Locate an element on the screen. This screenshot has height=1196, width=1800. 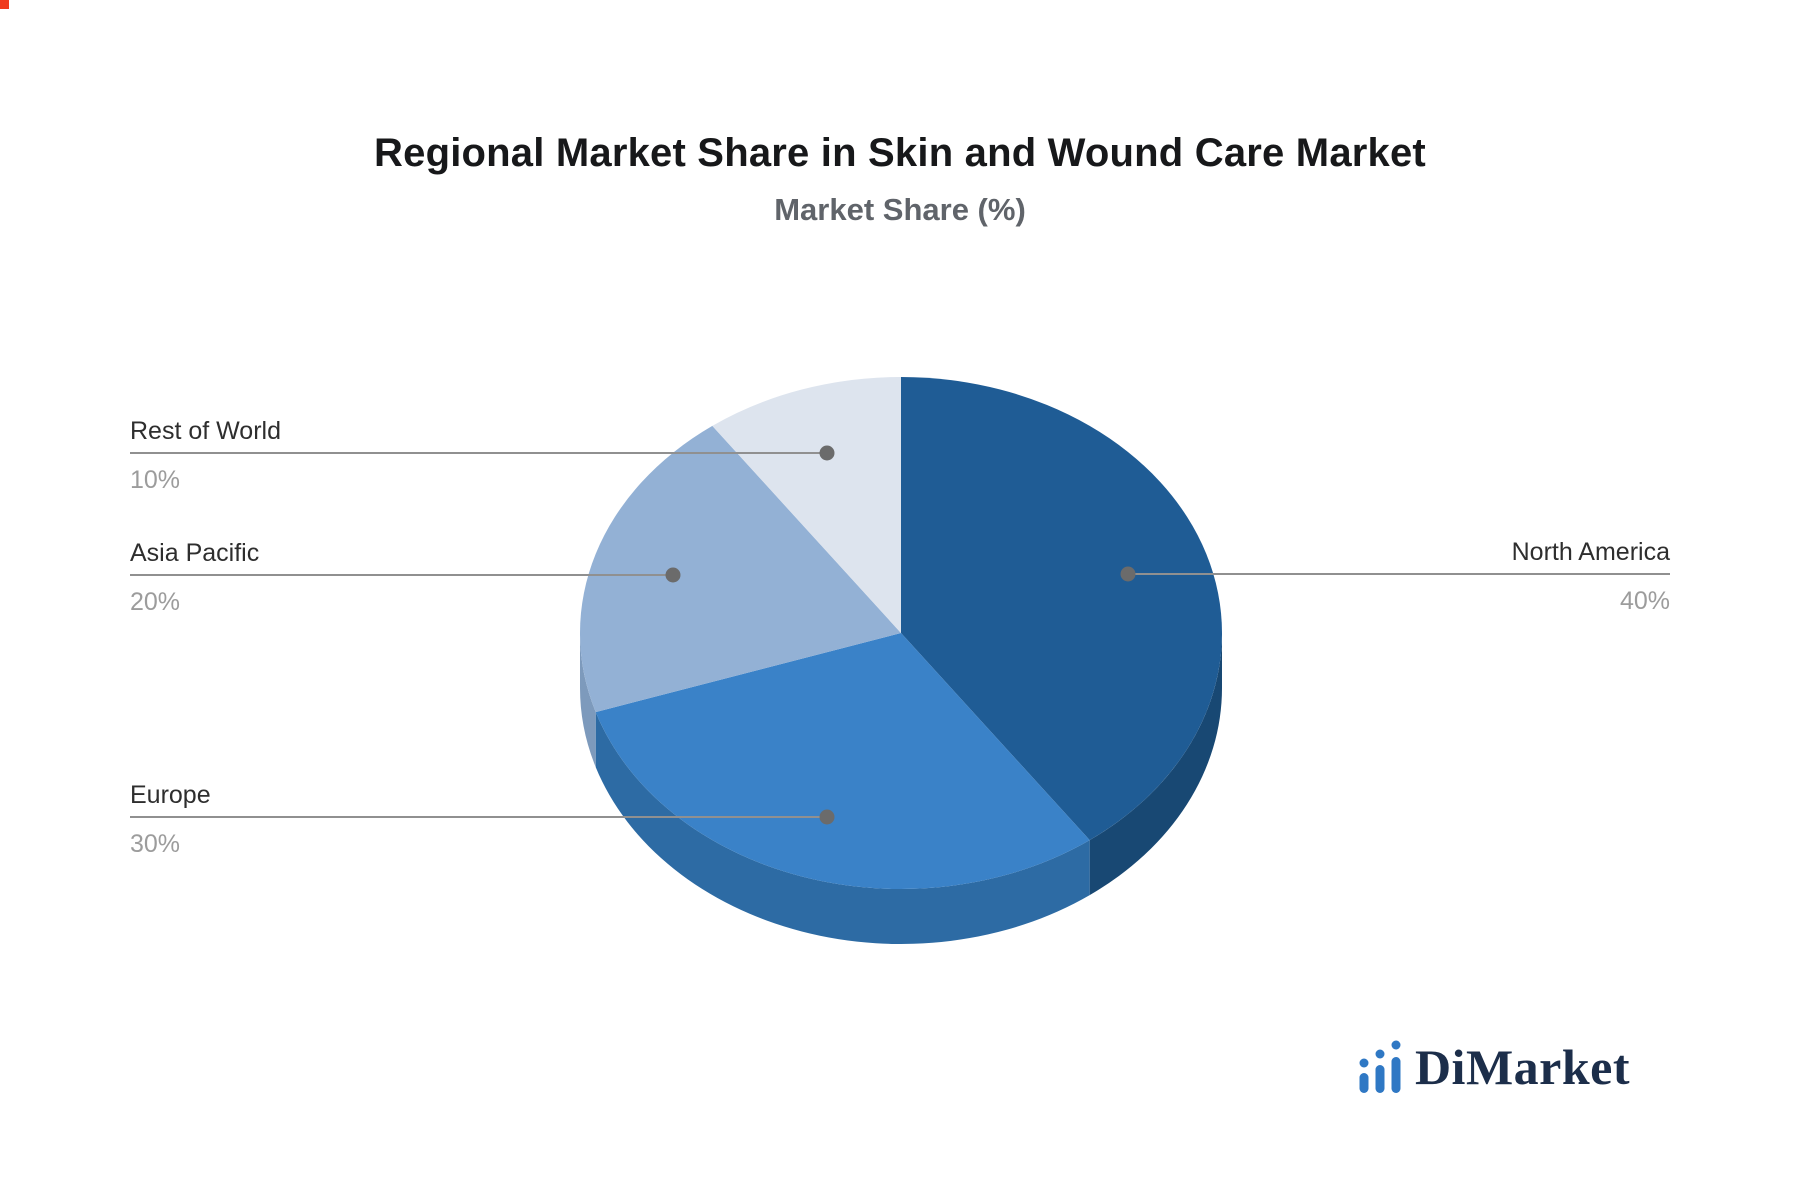
logo-bars-icon is located at coordinates (1380, 1066).